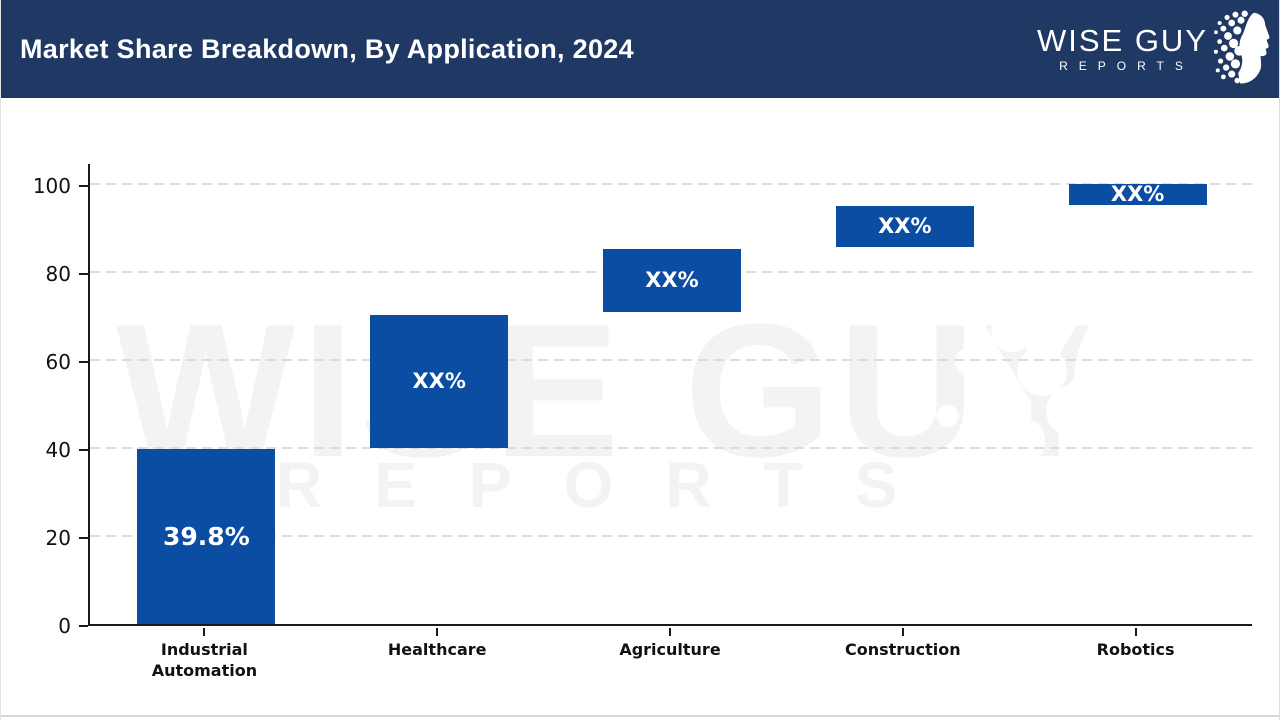  What do you see at coordinates (51, 186) in the screenshot?
I see `y-tick-label-100: 100` at bounding box center [51, 186].